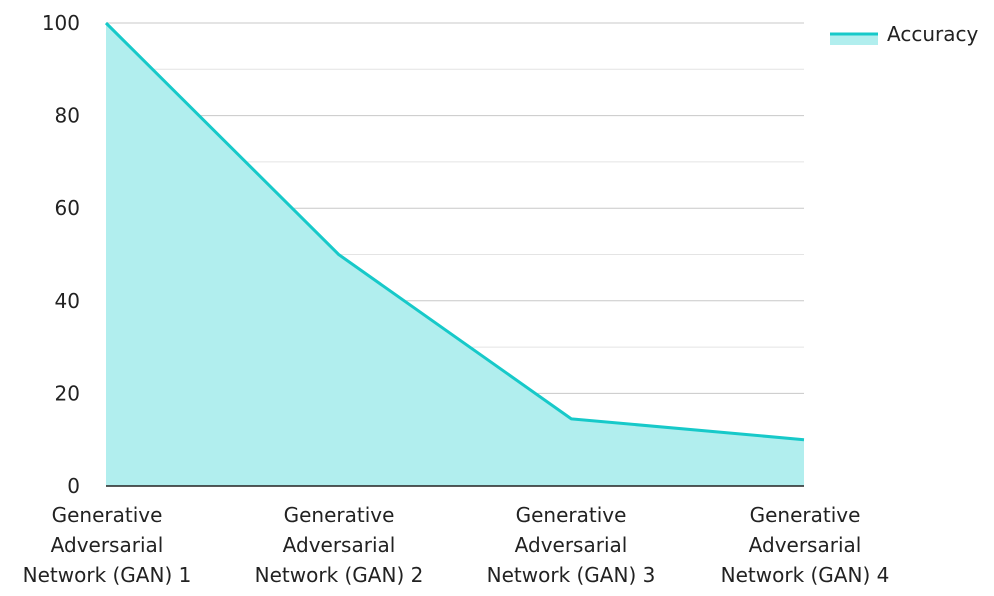 This screenshot has width=994, height=596. I want to click on x-tick-label: Generative Adversarial Network (GAN) 3, so click(571, 545).